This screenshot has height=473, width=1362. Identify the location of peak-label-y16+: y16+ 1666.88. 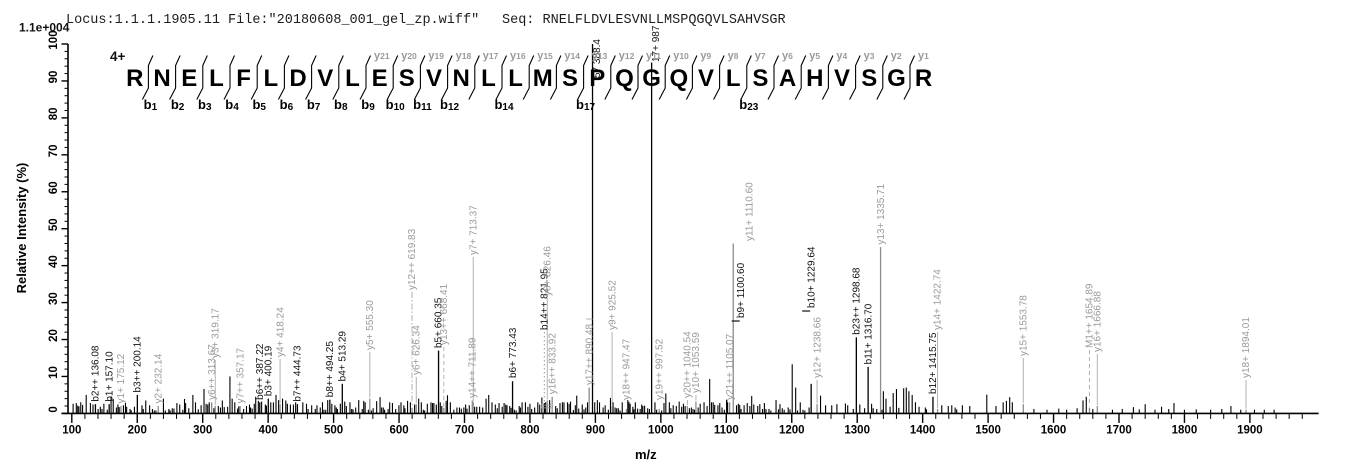
(1098, 321).